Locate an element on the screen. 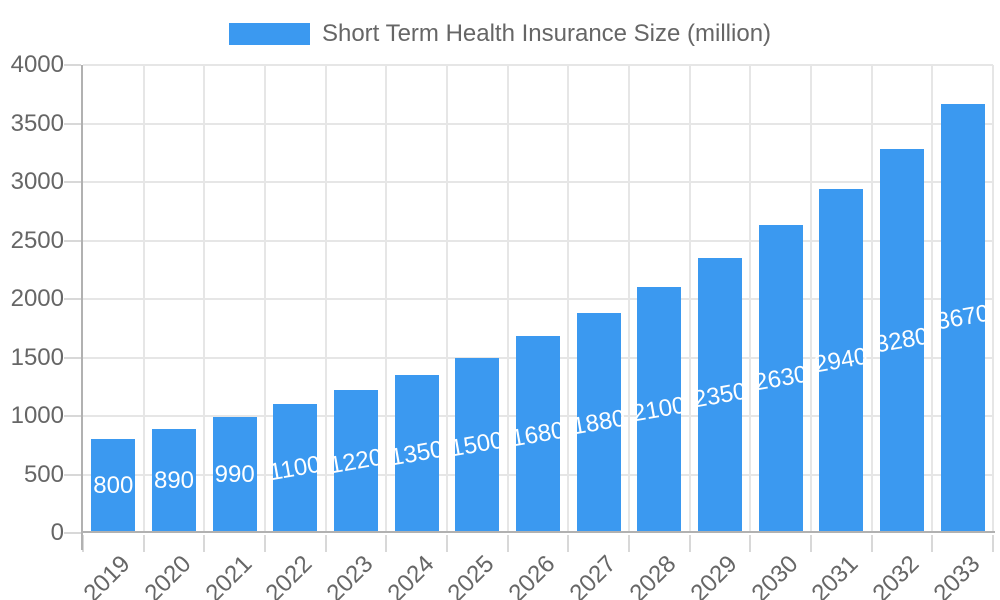 Image resolution: width=1000 pixels, height=600 pixels. bar-value-label: 2940 is located at coordinates (841, 360).